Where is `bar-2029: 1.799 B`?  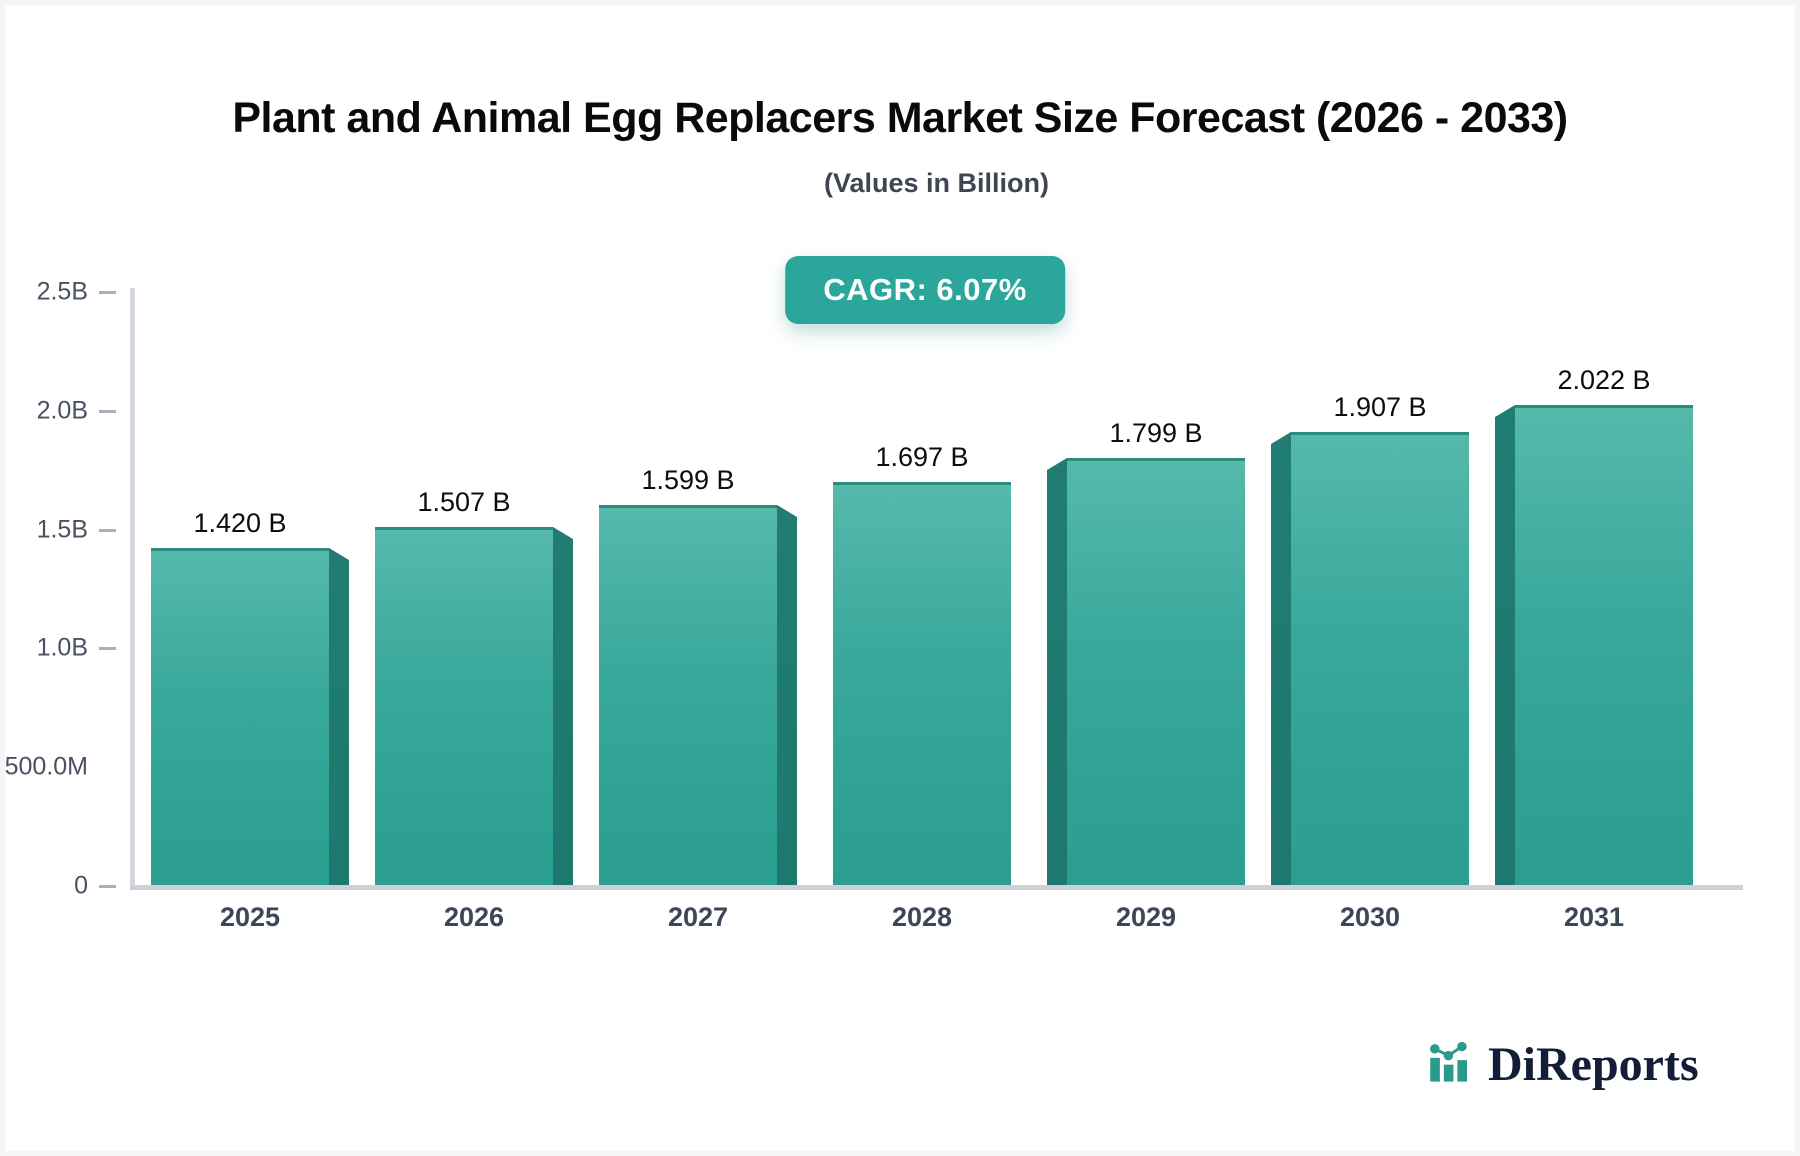 bar-2029: 1.799 B is located at coordinates (1146, 651).